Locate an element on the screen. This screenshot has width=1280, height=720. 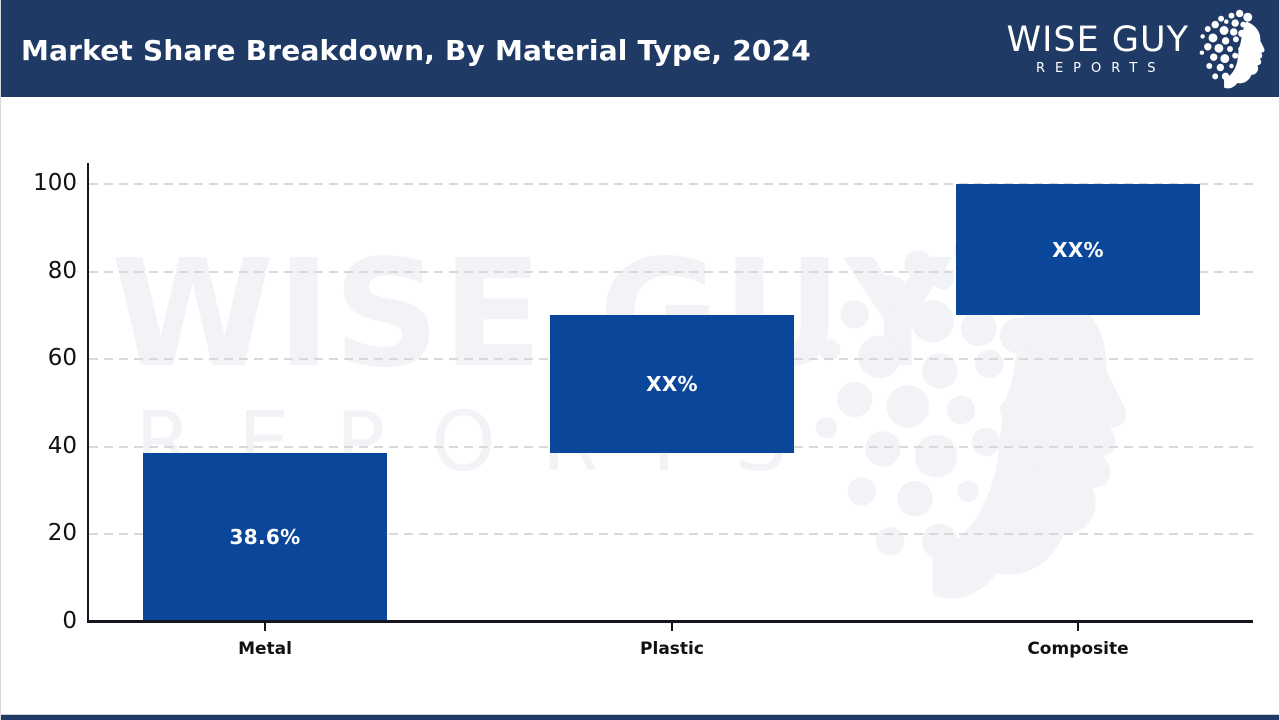
bar-composite: XX% is located at coordinates (1078, 250).